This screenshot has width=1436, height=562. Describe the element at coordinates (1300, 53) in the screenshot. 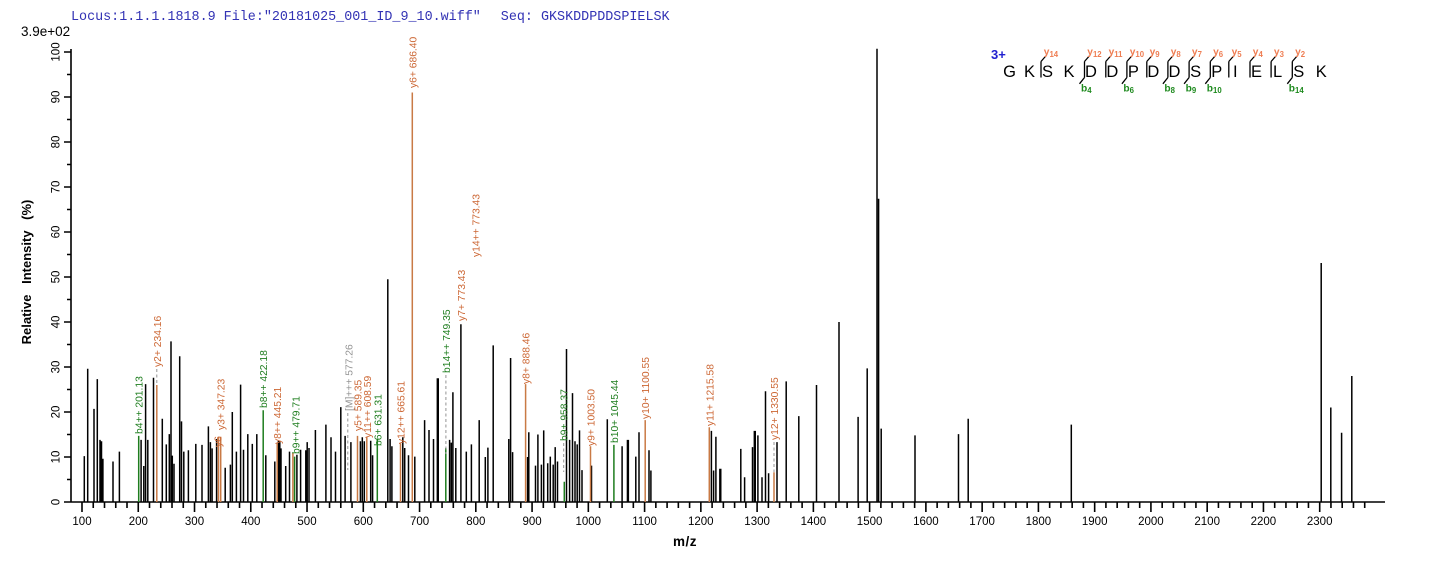

I see `svg-text: y2` at that location.